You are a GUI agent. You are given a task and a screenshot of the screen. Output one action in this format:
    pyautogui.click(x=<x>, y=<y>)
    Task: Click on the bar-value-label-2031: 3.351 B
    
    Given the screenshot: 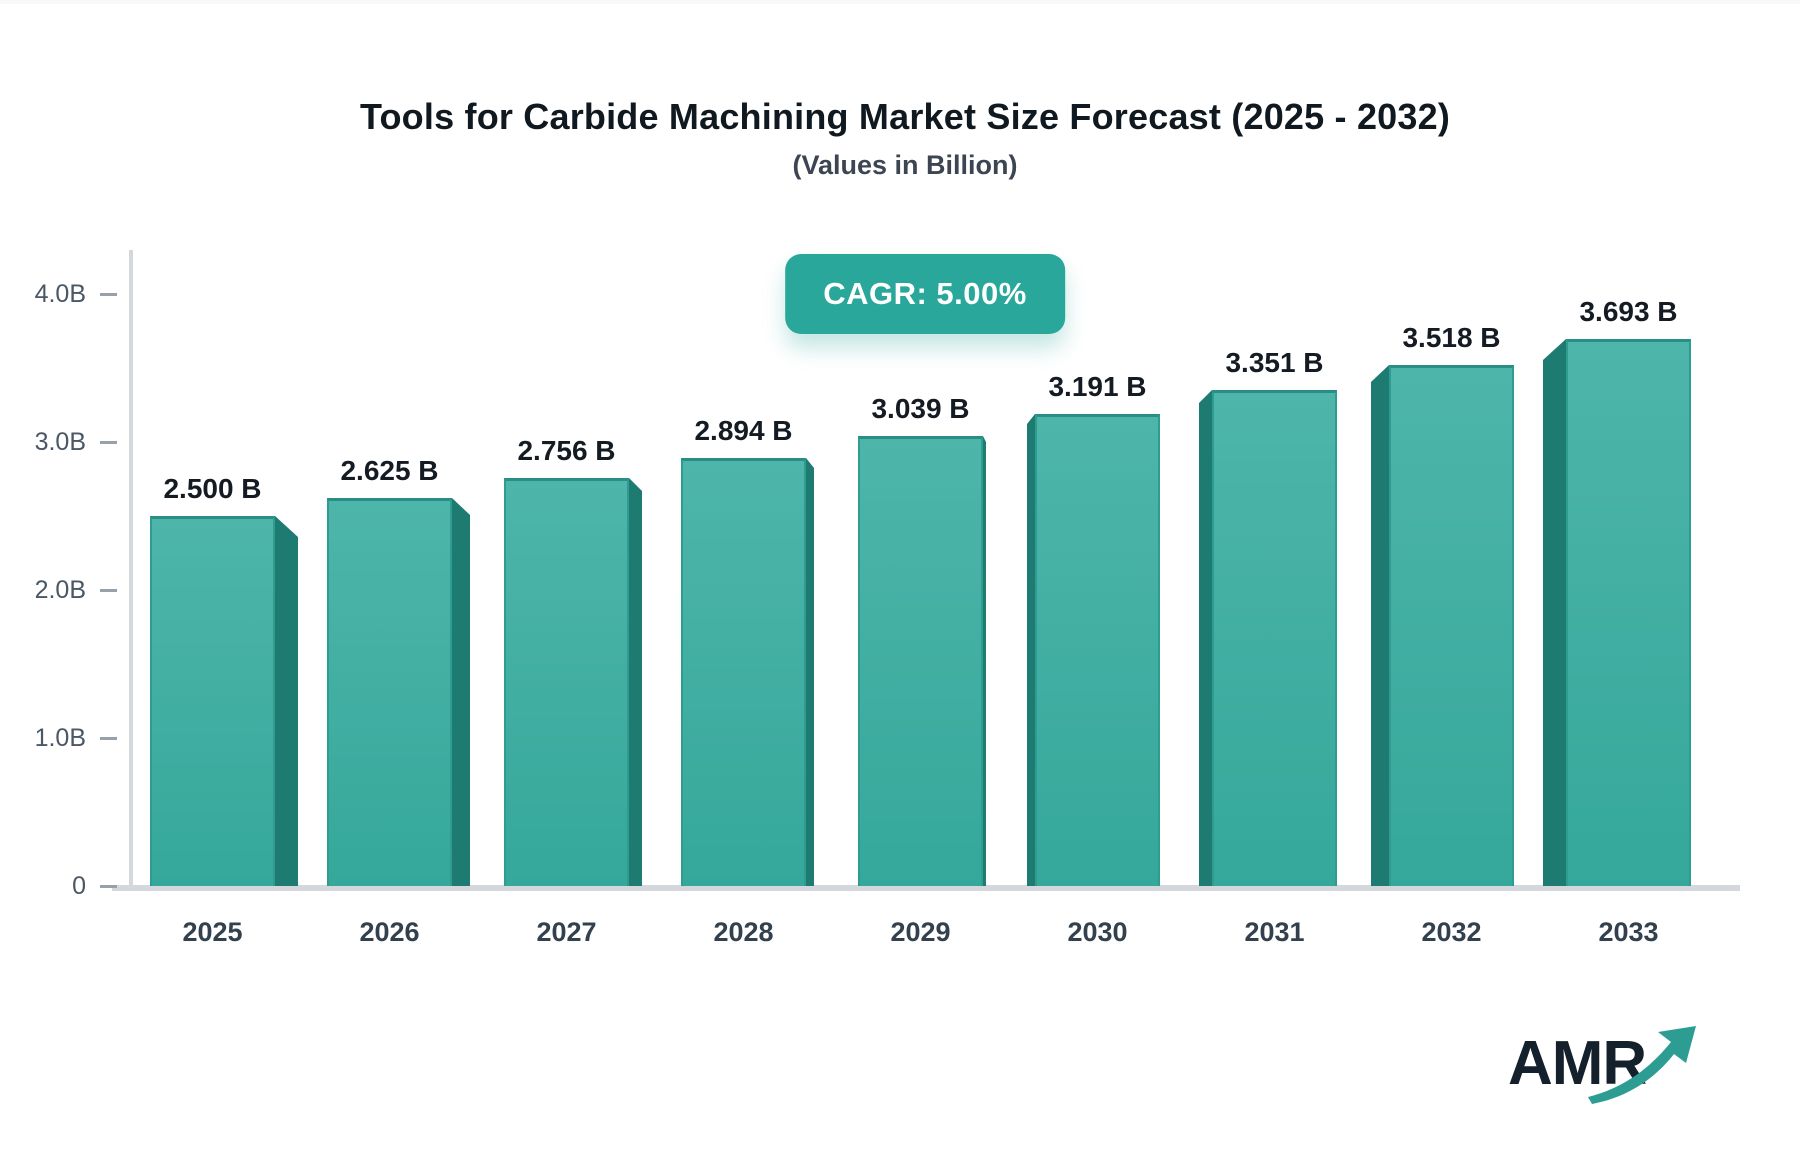 What is the action you would take?
    pyautogui.click(x=1274, y=362)
    